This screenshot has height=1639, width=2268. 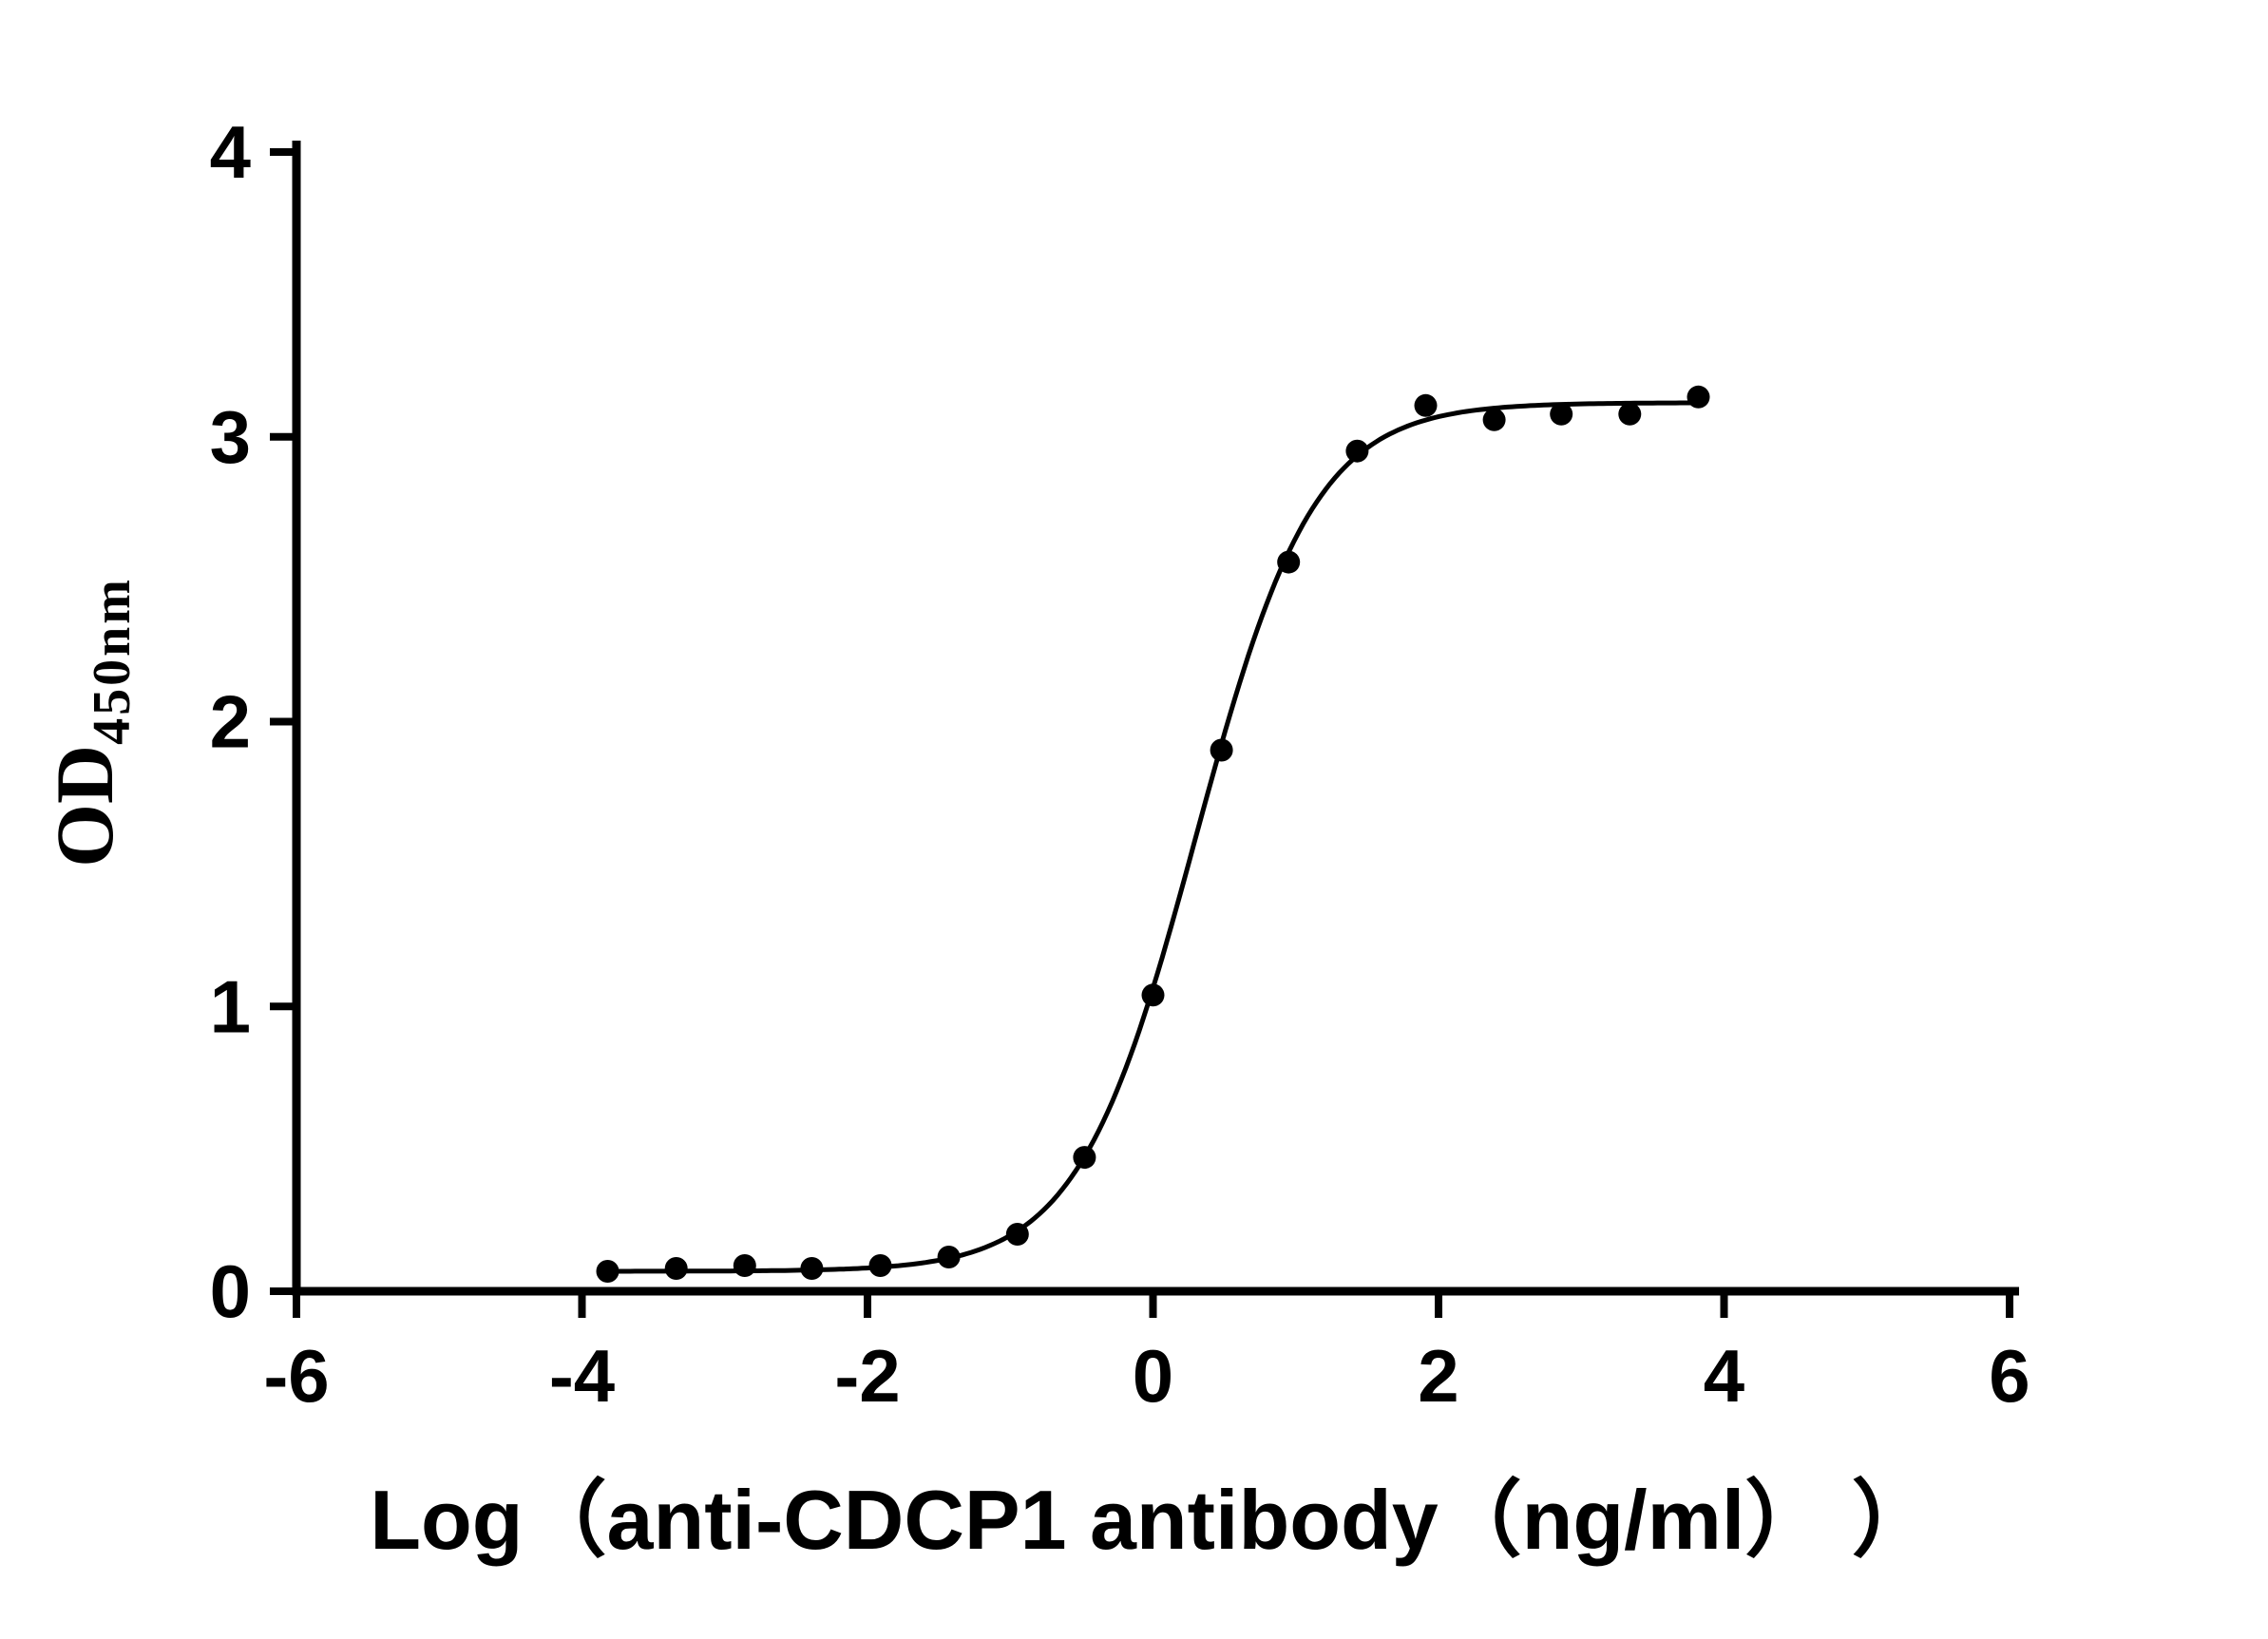 What do you see at coordinates (1153, 1376) in the screenshot?
I see `x-tick-label: 0` at bounding box center [1153, 1376].